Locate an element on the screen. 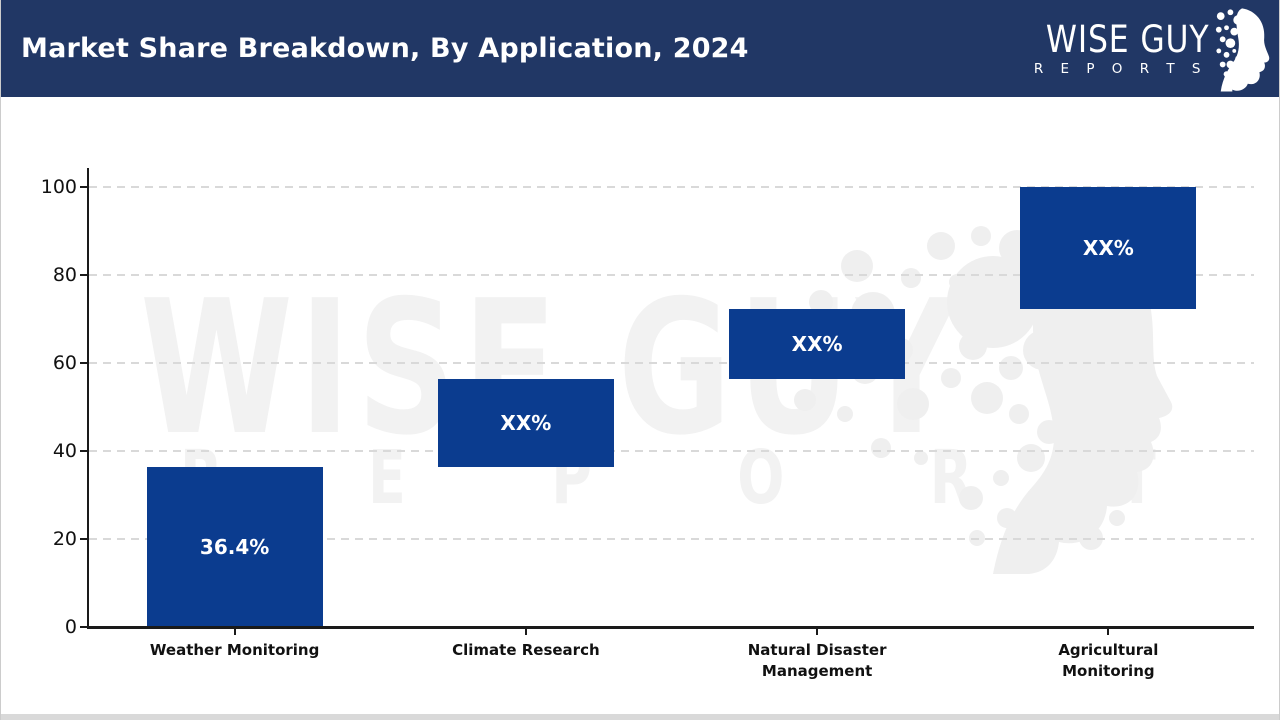 This screenshot has height=720, width=1280. logo-face-icon is located at coordinates (1242, 50).